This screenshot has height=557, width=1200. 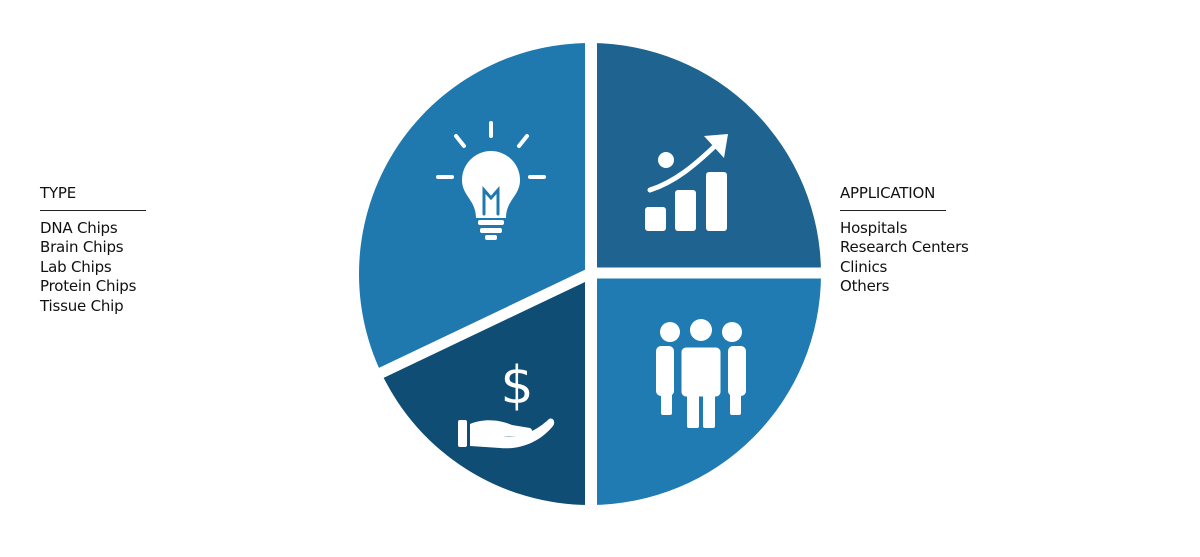 What do you see at coordinates (76, 266) in the screenshot?
I see `type-item: Lab Chips` at bounding box center [76, 266].